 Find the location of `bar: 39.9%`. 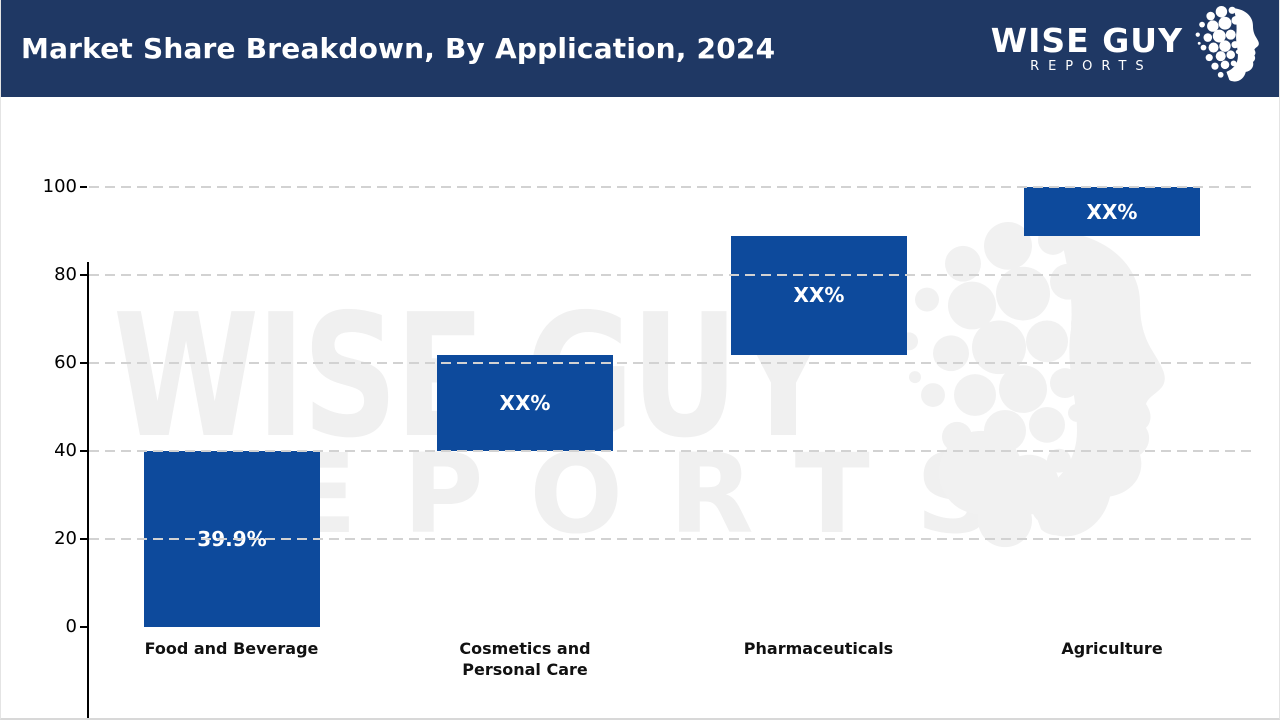

bar: 39.9% is located at coordinates (232, 539).